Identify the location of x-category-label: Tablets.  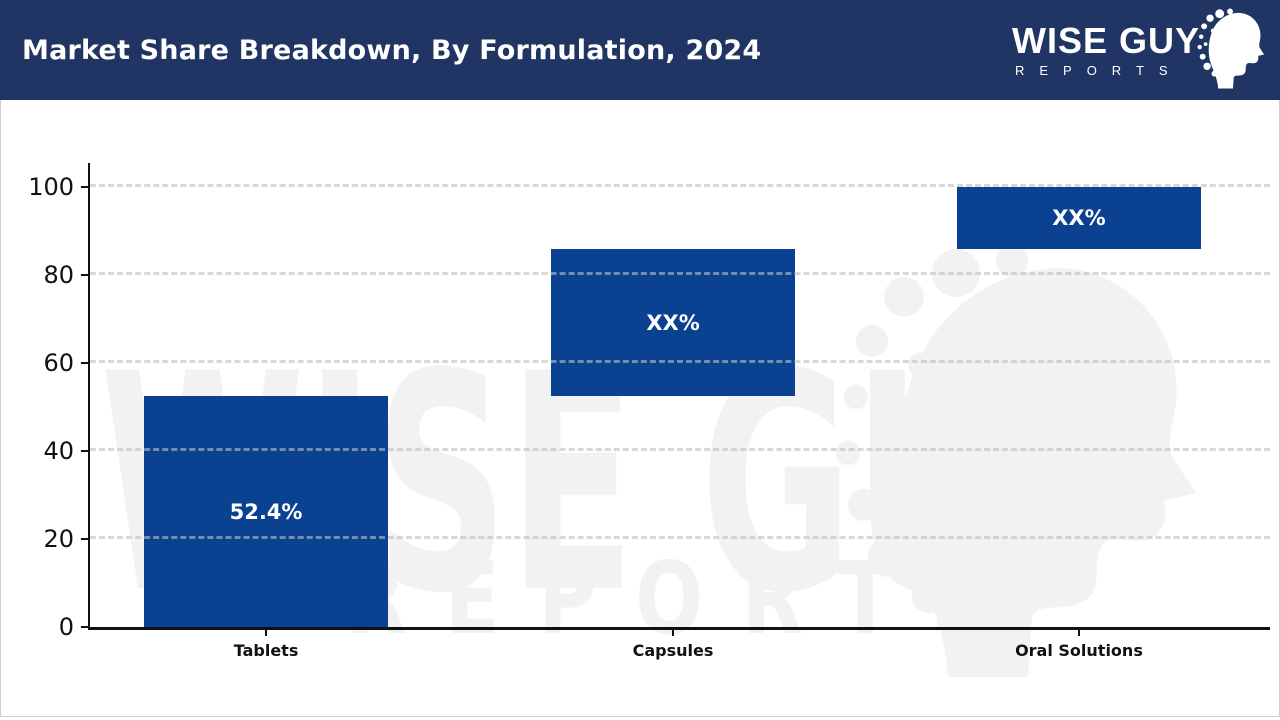
(266, 650).